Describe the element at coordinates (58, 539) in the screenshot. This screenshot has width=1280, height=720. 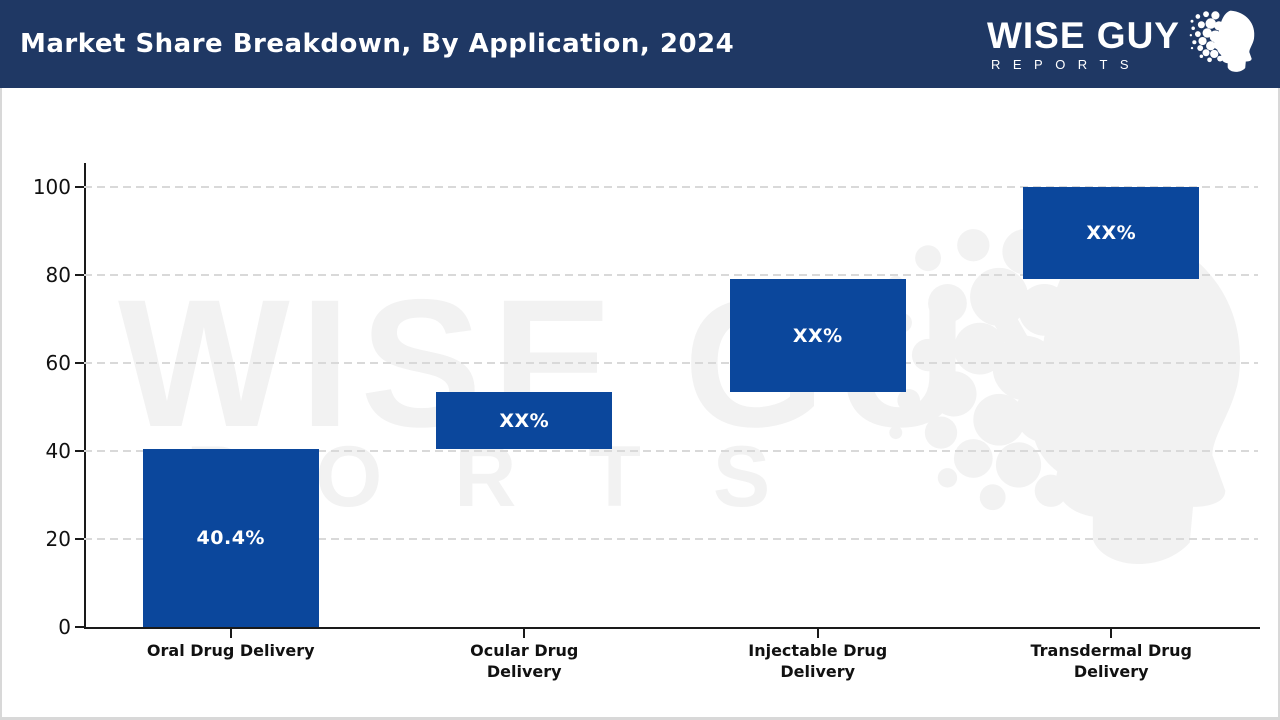
I see `y-tick-label: 20` at that location.